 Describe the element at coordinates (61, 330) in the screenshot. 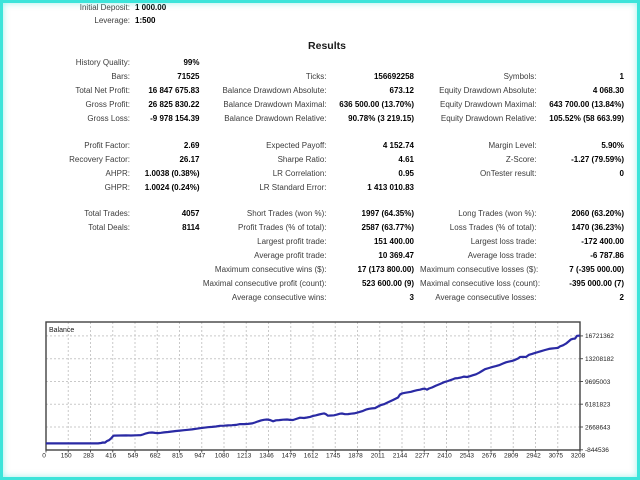

I see `svg-text: Balance` at that location.